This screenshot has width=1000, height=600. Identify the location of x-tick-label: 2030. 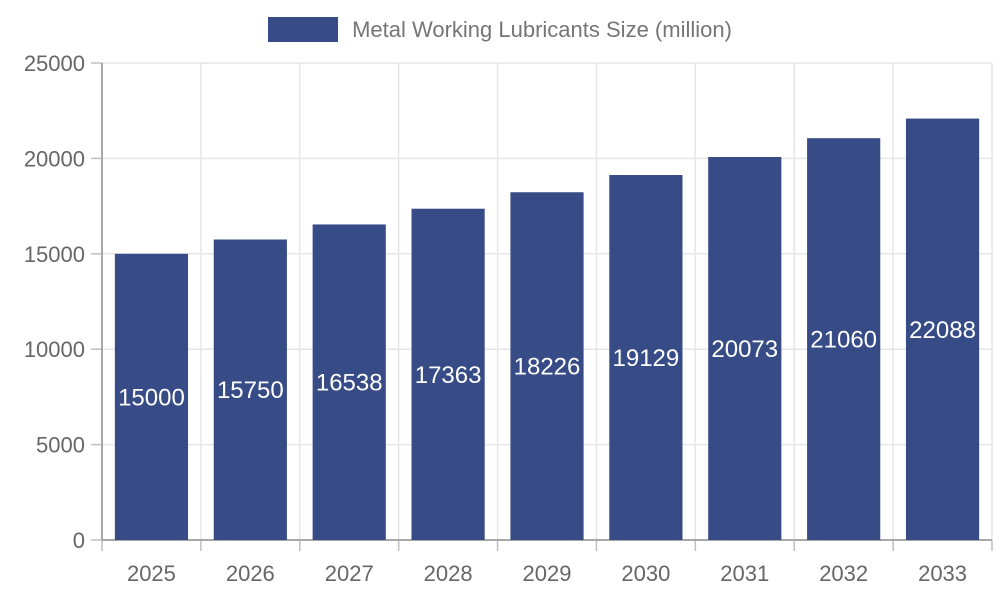
(645, 573).